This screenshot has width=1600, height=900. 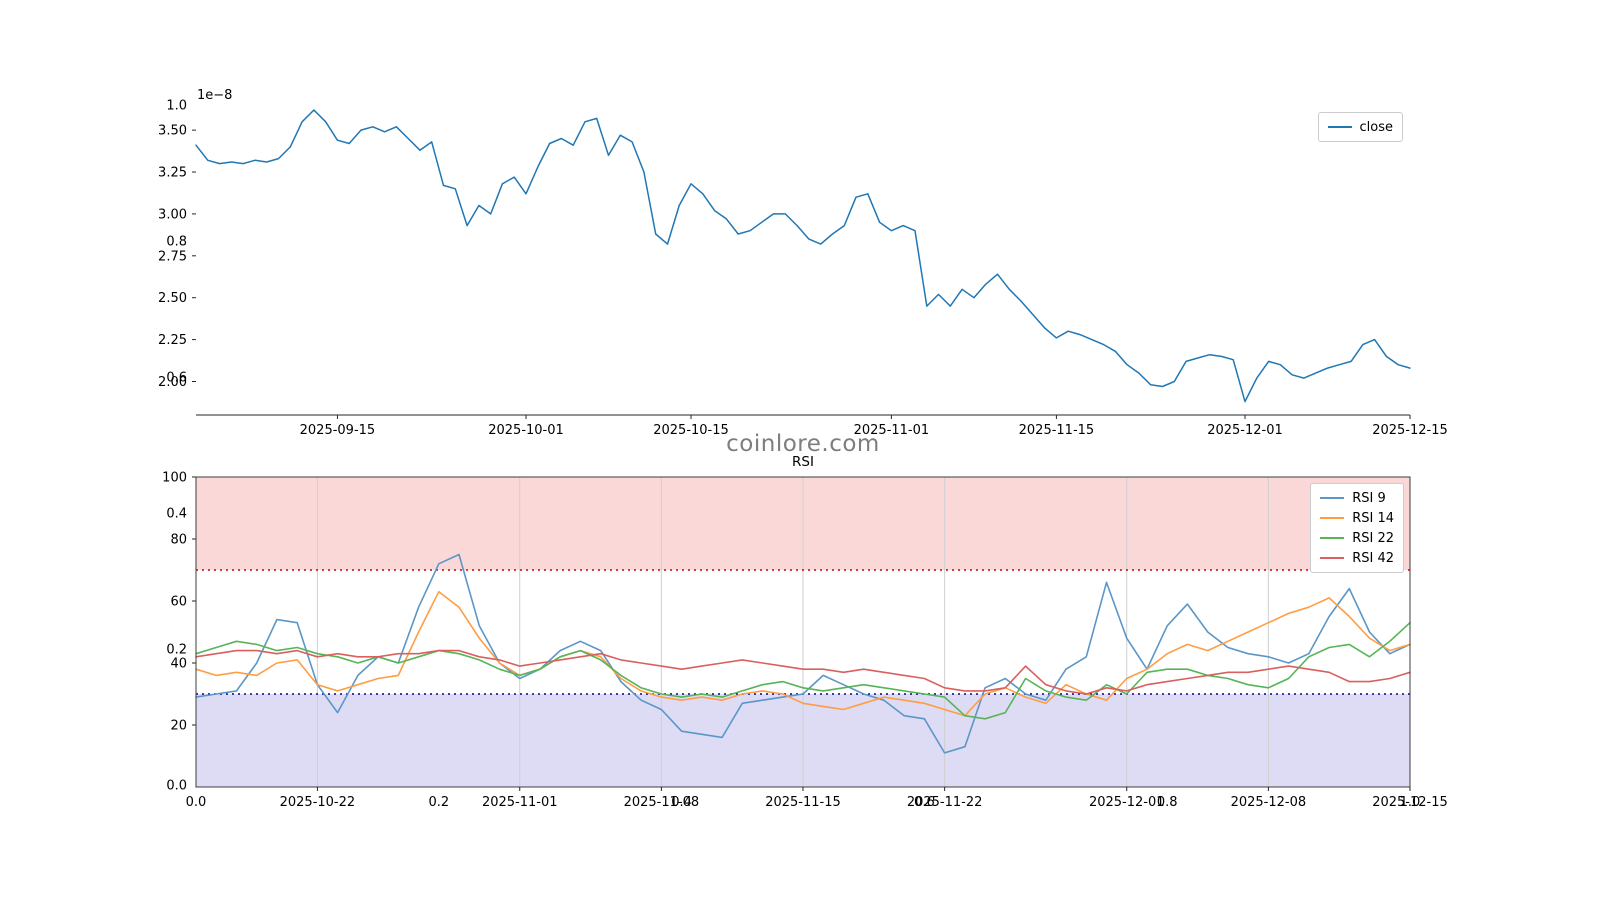 I want to click on rsi-legend-entry-rsi9: RSI 9, so click(x=1357, y=498).